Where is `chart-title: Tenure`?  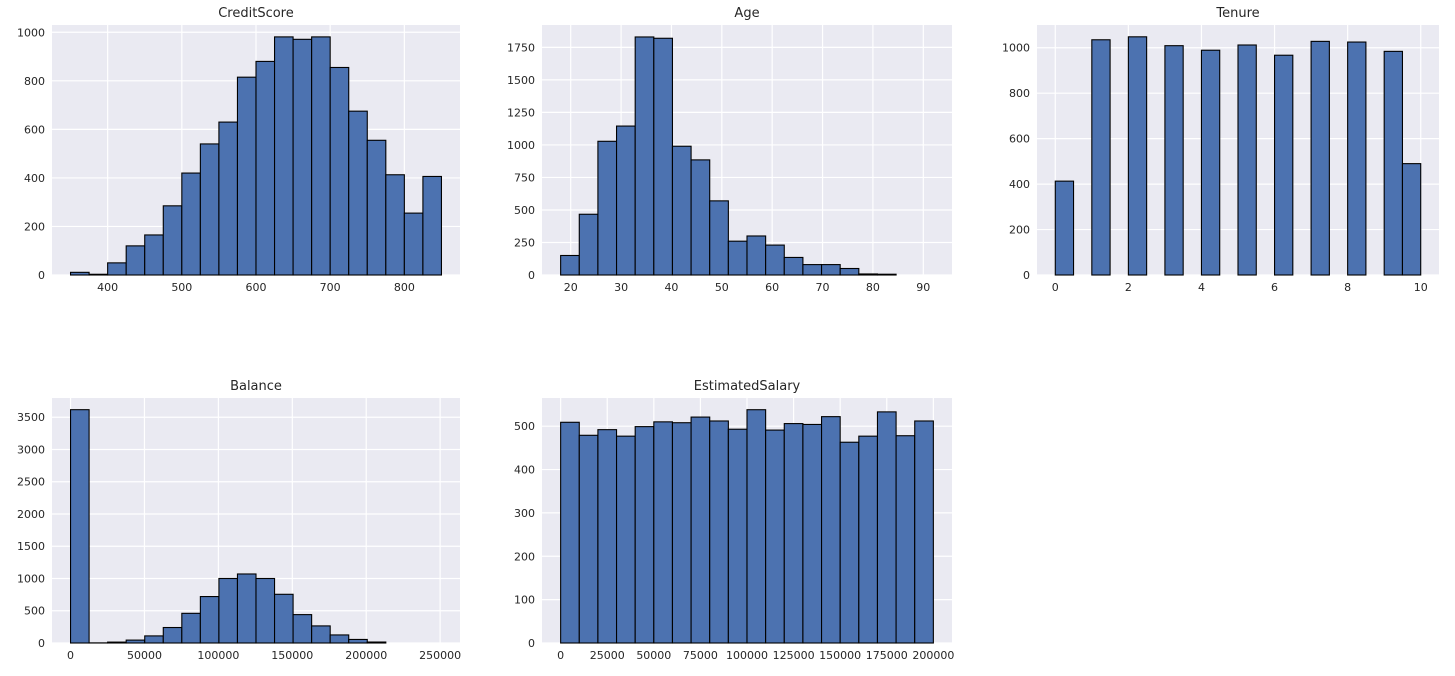
chart-title: Tenure is located at coordinates (1237, 13).